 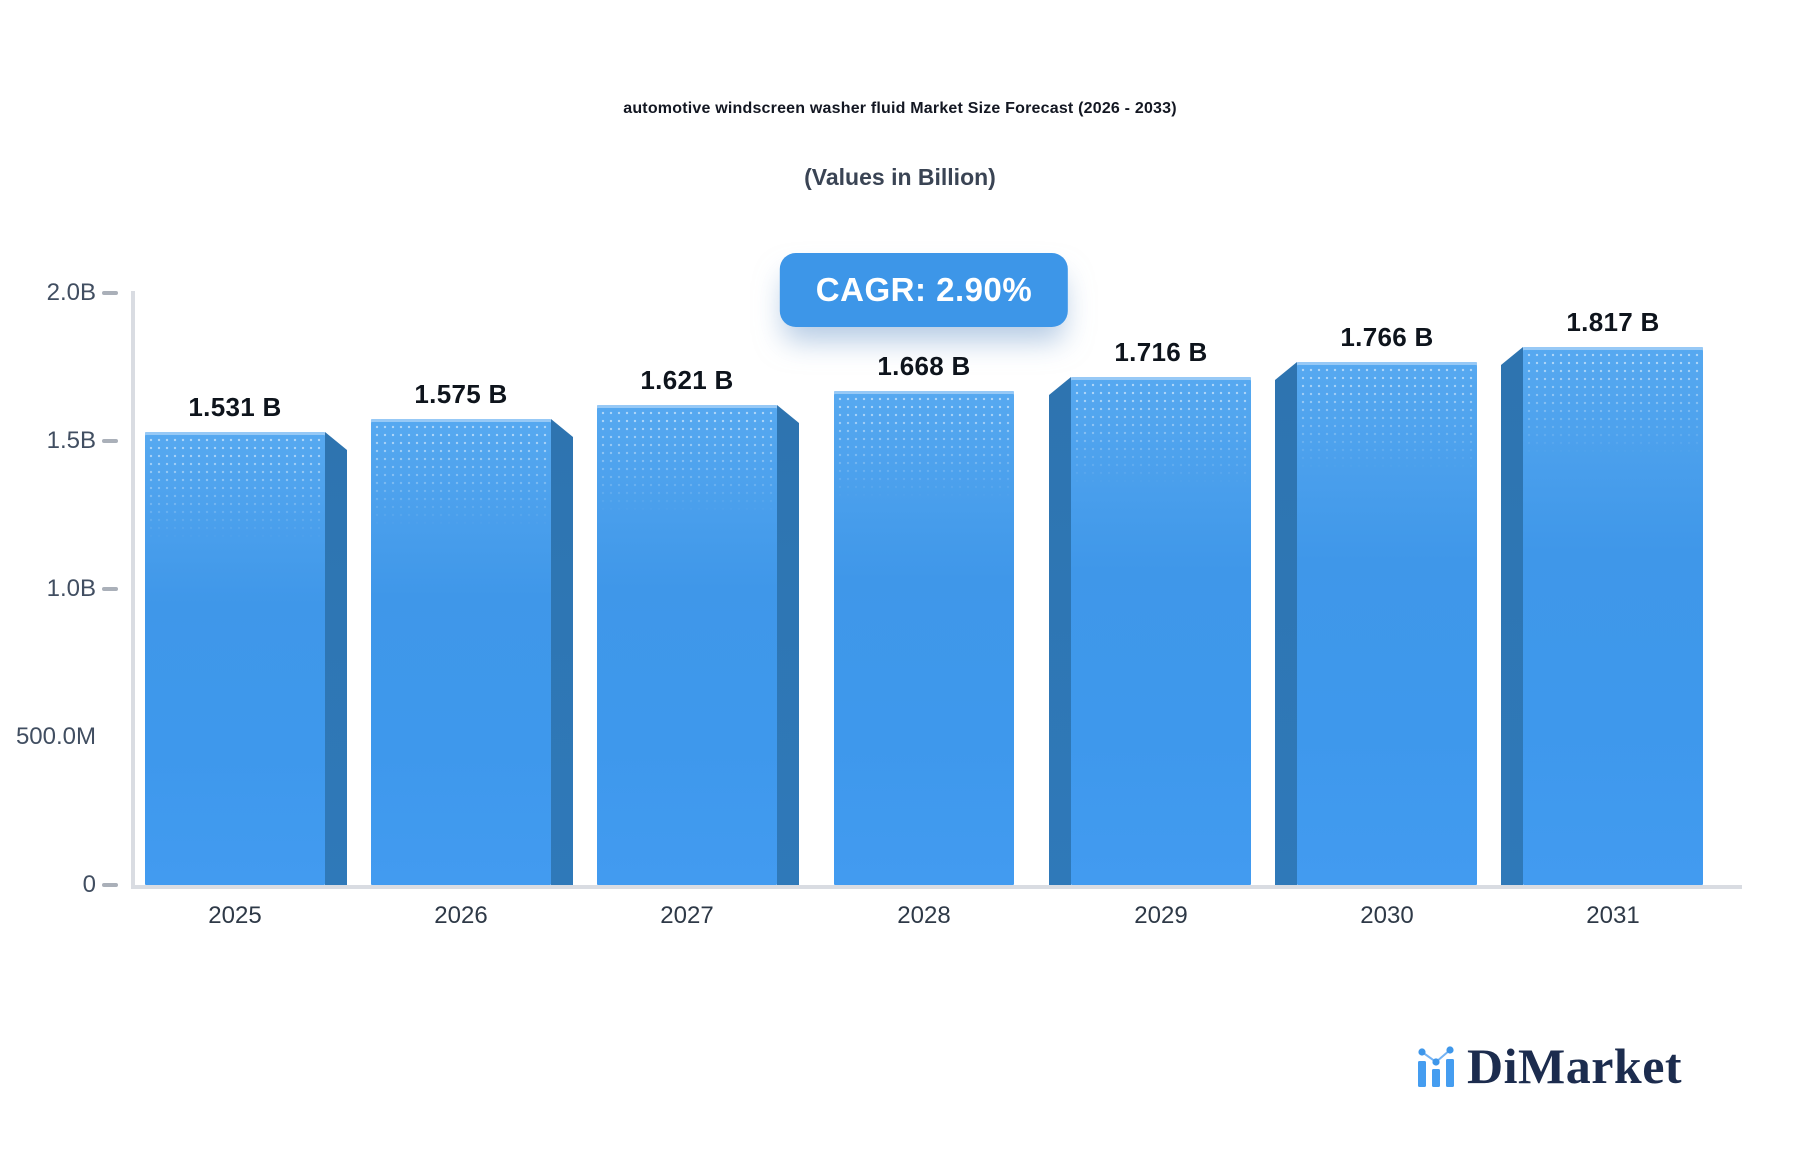 What do you see at coordinates (1613, 322) in the screenshot?
I see `bar-value-label: 1.817 B` at bounding box center [1613, 322].